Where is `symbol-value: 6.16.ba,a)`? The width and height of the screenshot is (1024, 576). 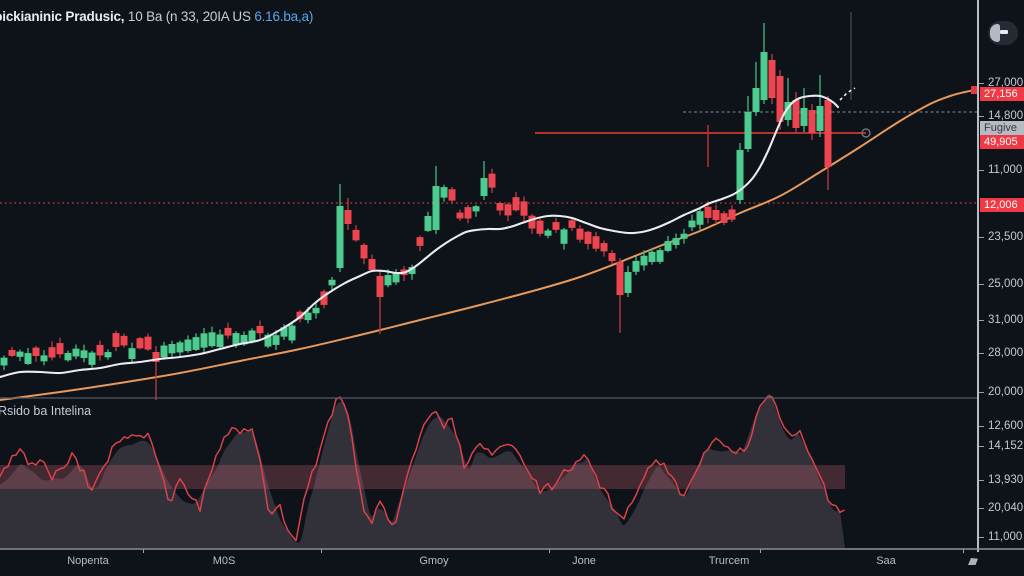
symbol-value: 6.16.ba,a) is located at coordinates (284, 16).